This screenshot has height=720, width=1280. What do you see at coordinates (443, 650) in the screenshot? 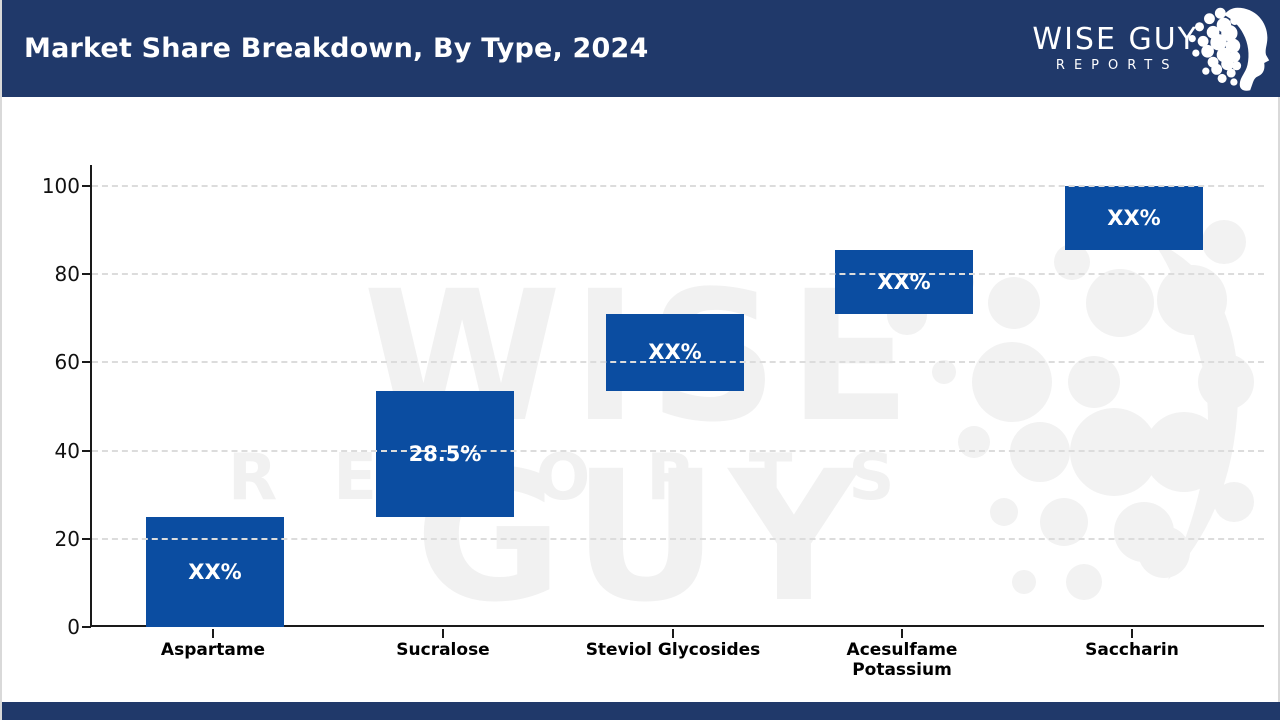
I see `x-axis-category-label: Sucralose` at bounding box center [443, 650].